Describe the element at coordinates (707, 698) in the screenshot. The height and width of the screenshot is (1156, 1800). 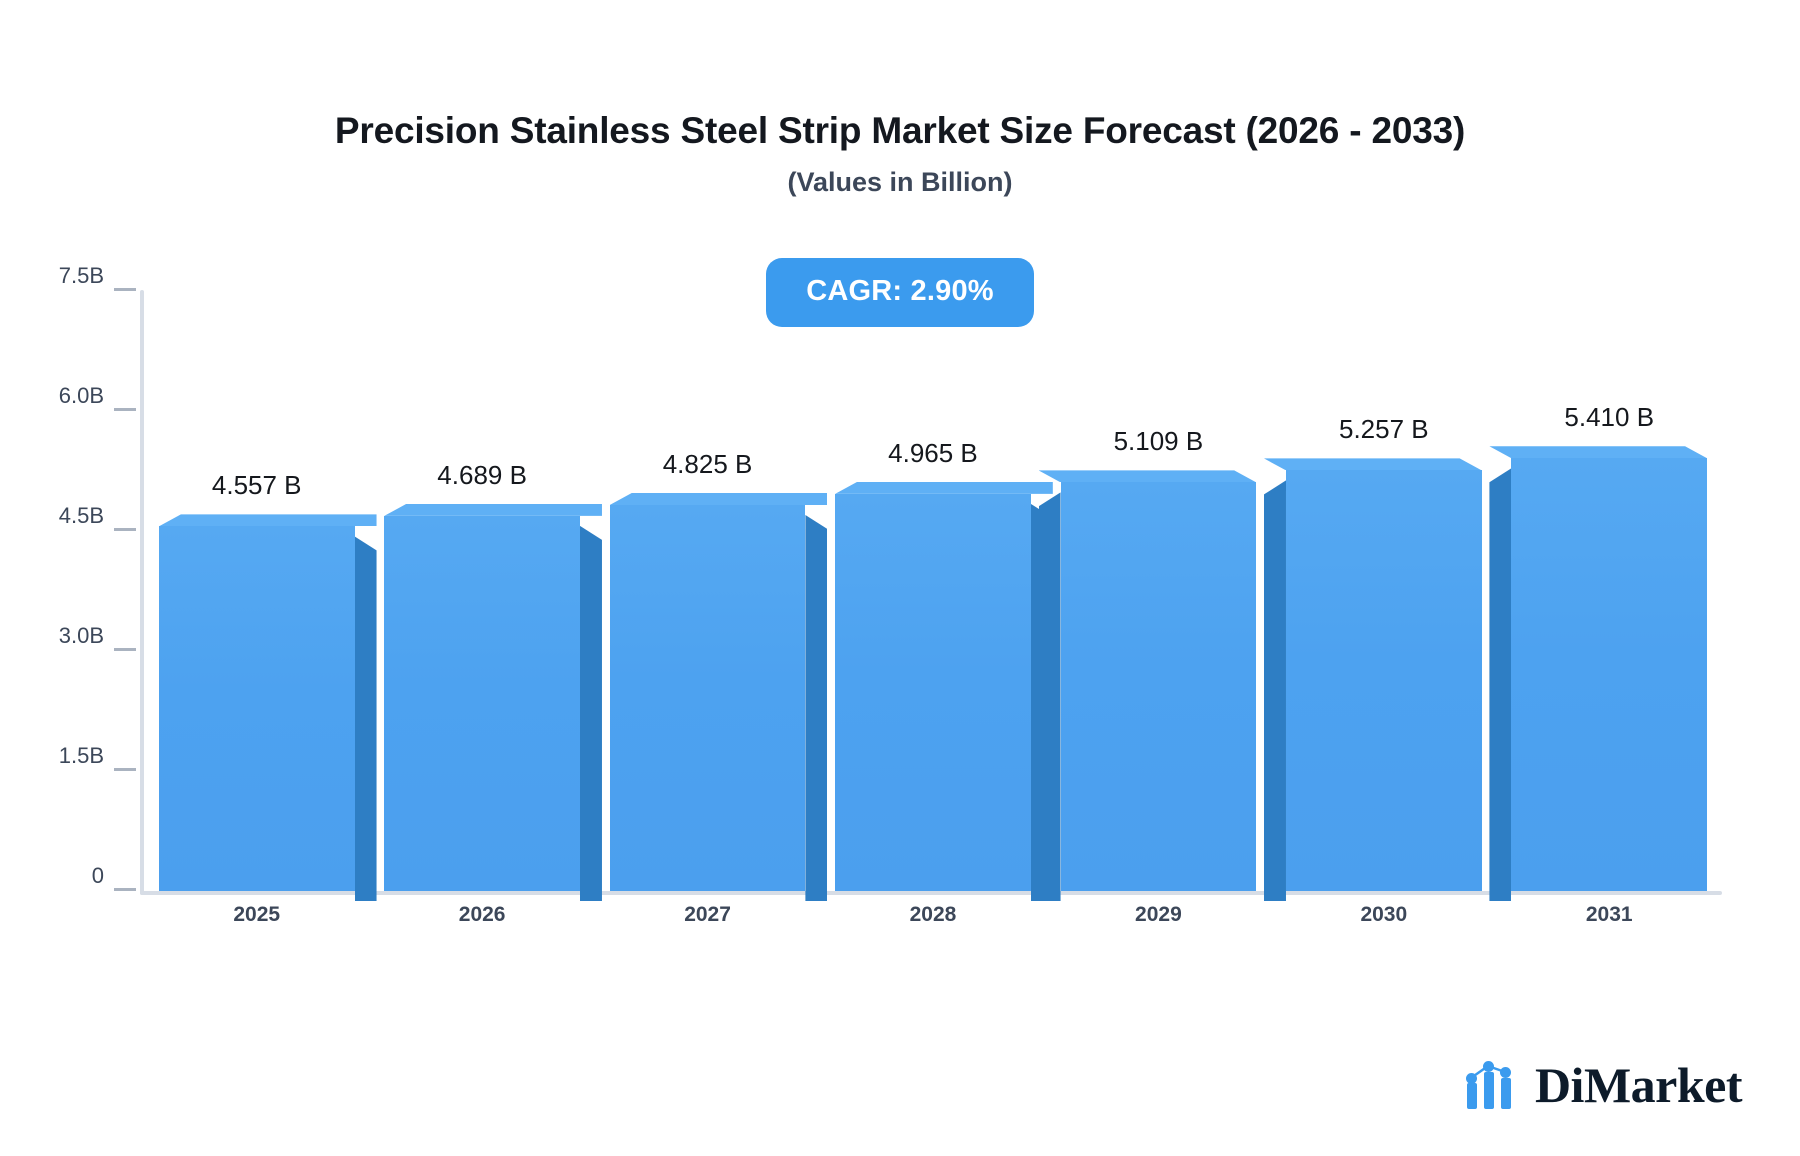
I see `bar-face-2027` at that location.